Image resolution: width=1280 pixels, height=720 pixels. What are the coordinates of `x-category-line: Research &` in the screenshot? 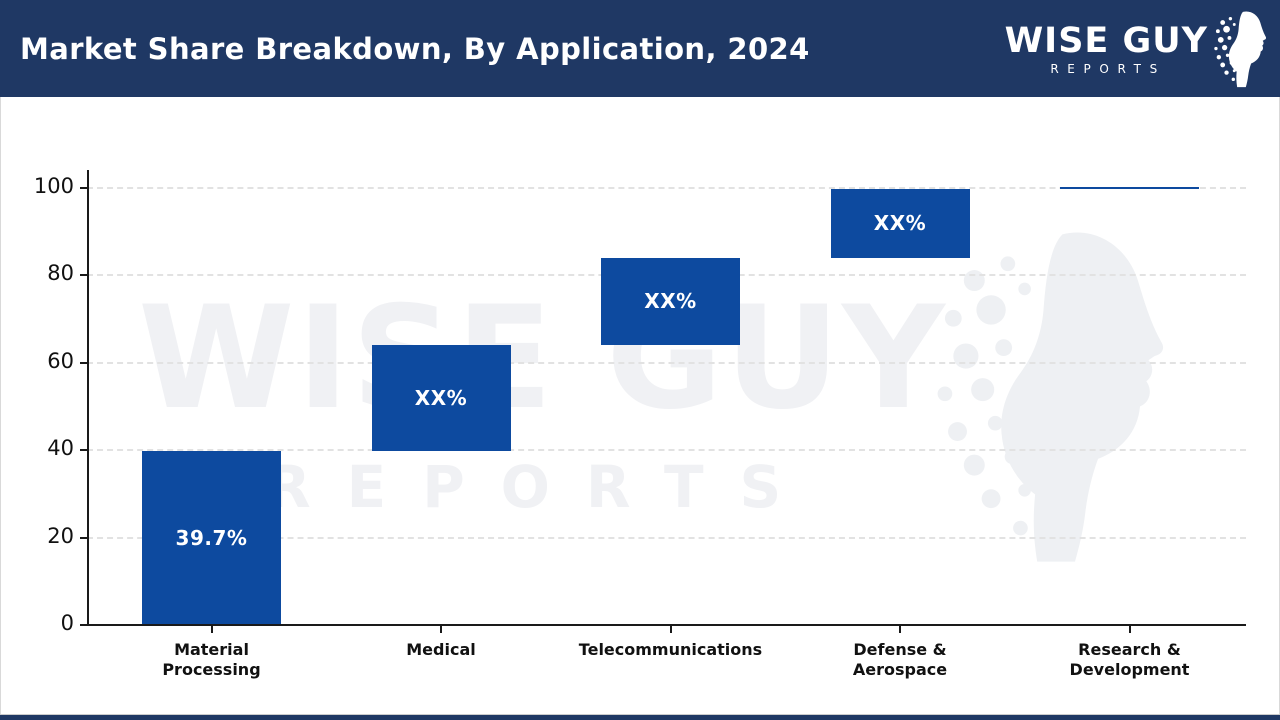 It's located at (1129, 649).